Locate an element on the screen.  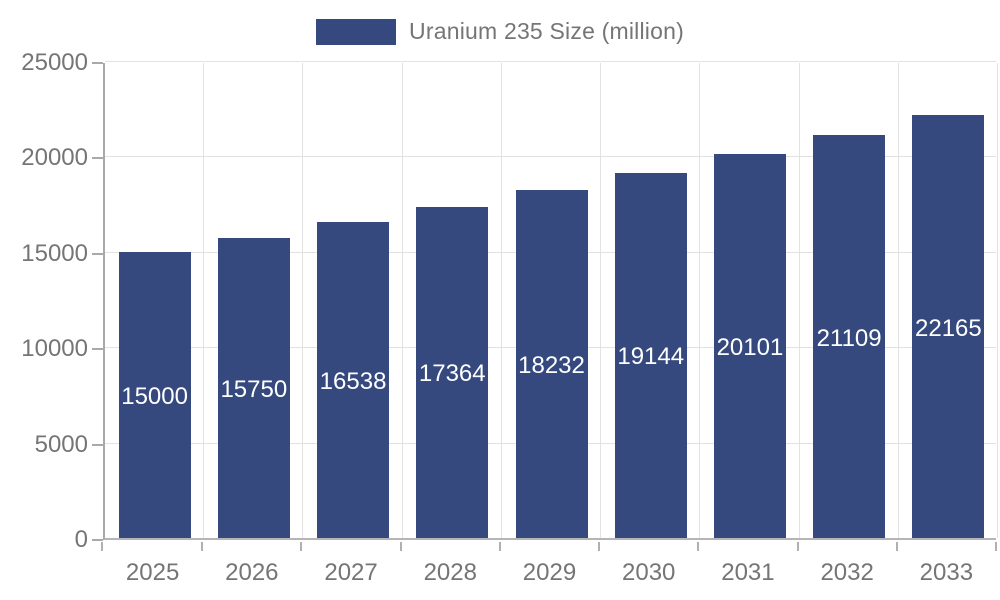
y-axis-label: 0 is located at coordinates (81, 539).